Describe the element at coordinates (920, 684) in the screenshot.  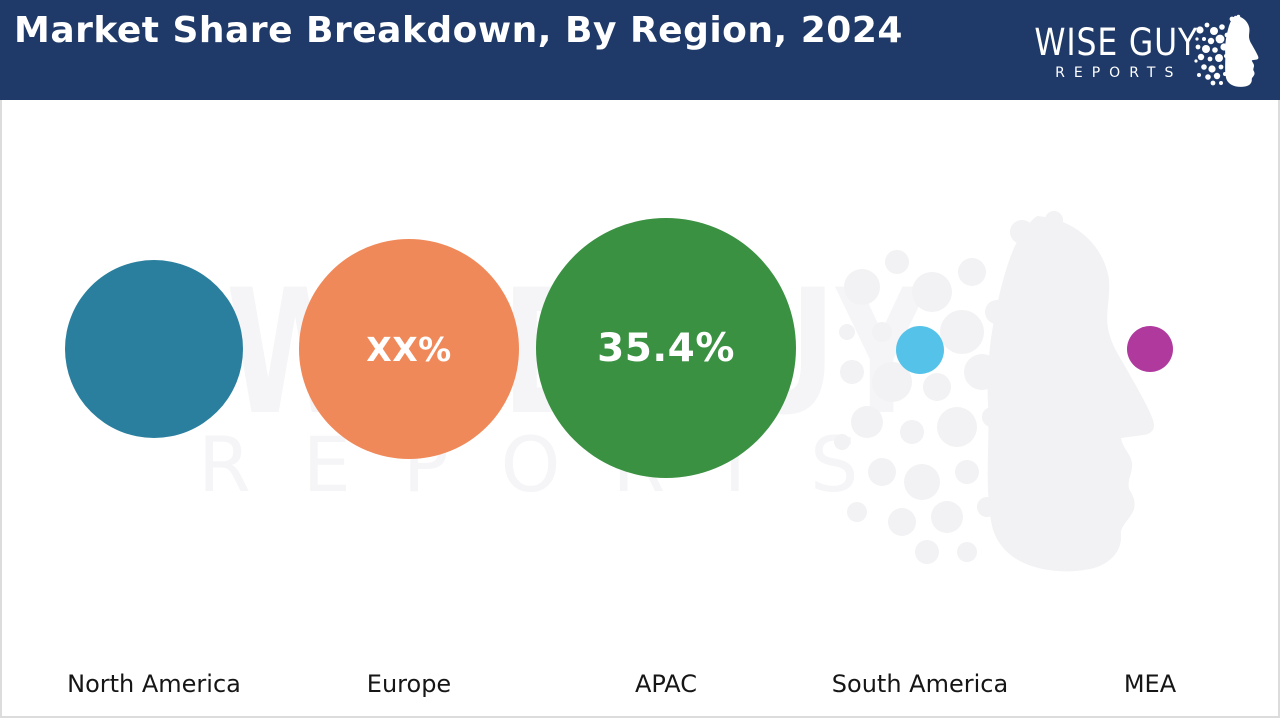
I see `category-label-south-america: South America` at that location.